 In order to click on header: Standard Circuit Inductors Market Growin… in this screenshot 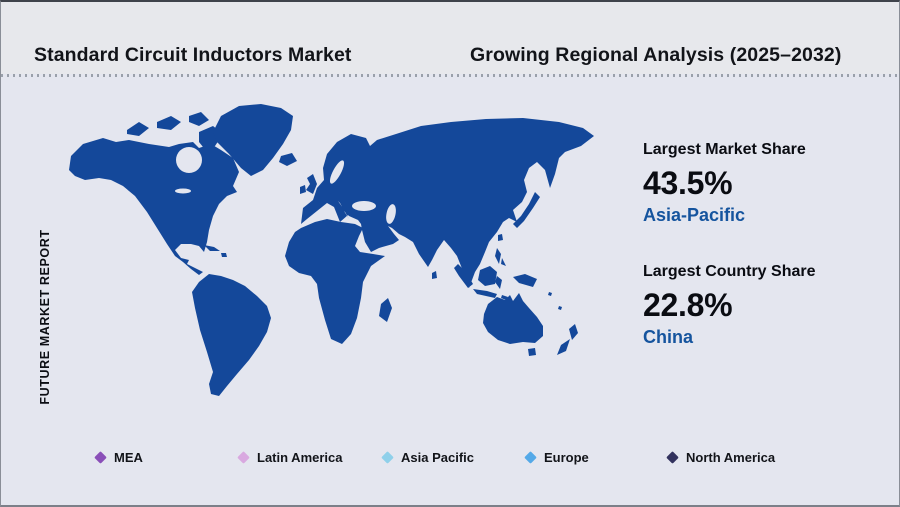, I will do `click(450, 38)`.